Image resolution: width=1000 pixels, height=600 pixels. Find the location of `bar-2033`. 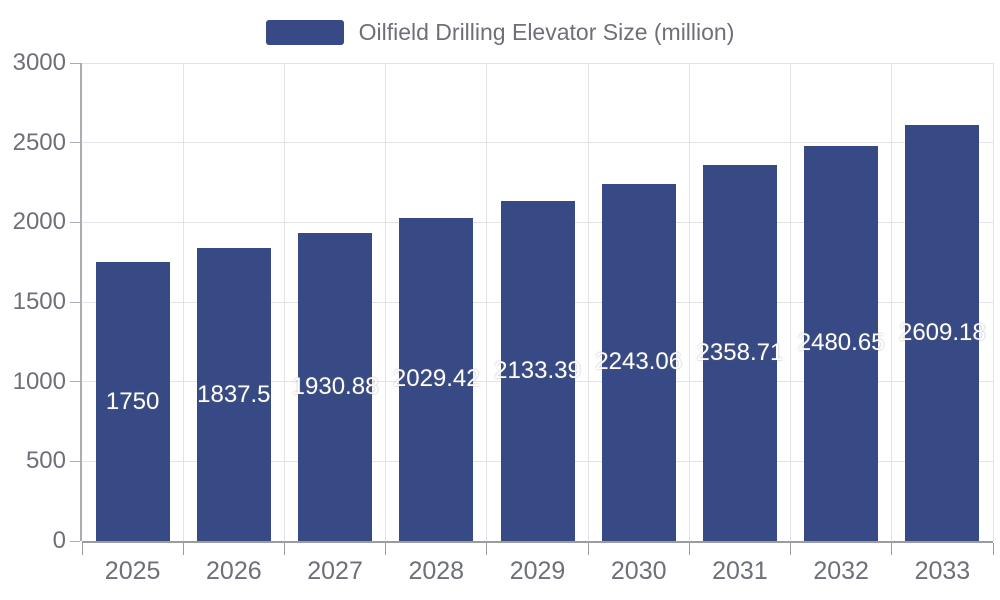

bar-2033 is located at coordinates (942, 333).